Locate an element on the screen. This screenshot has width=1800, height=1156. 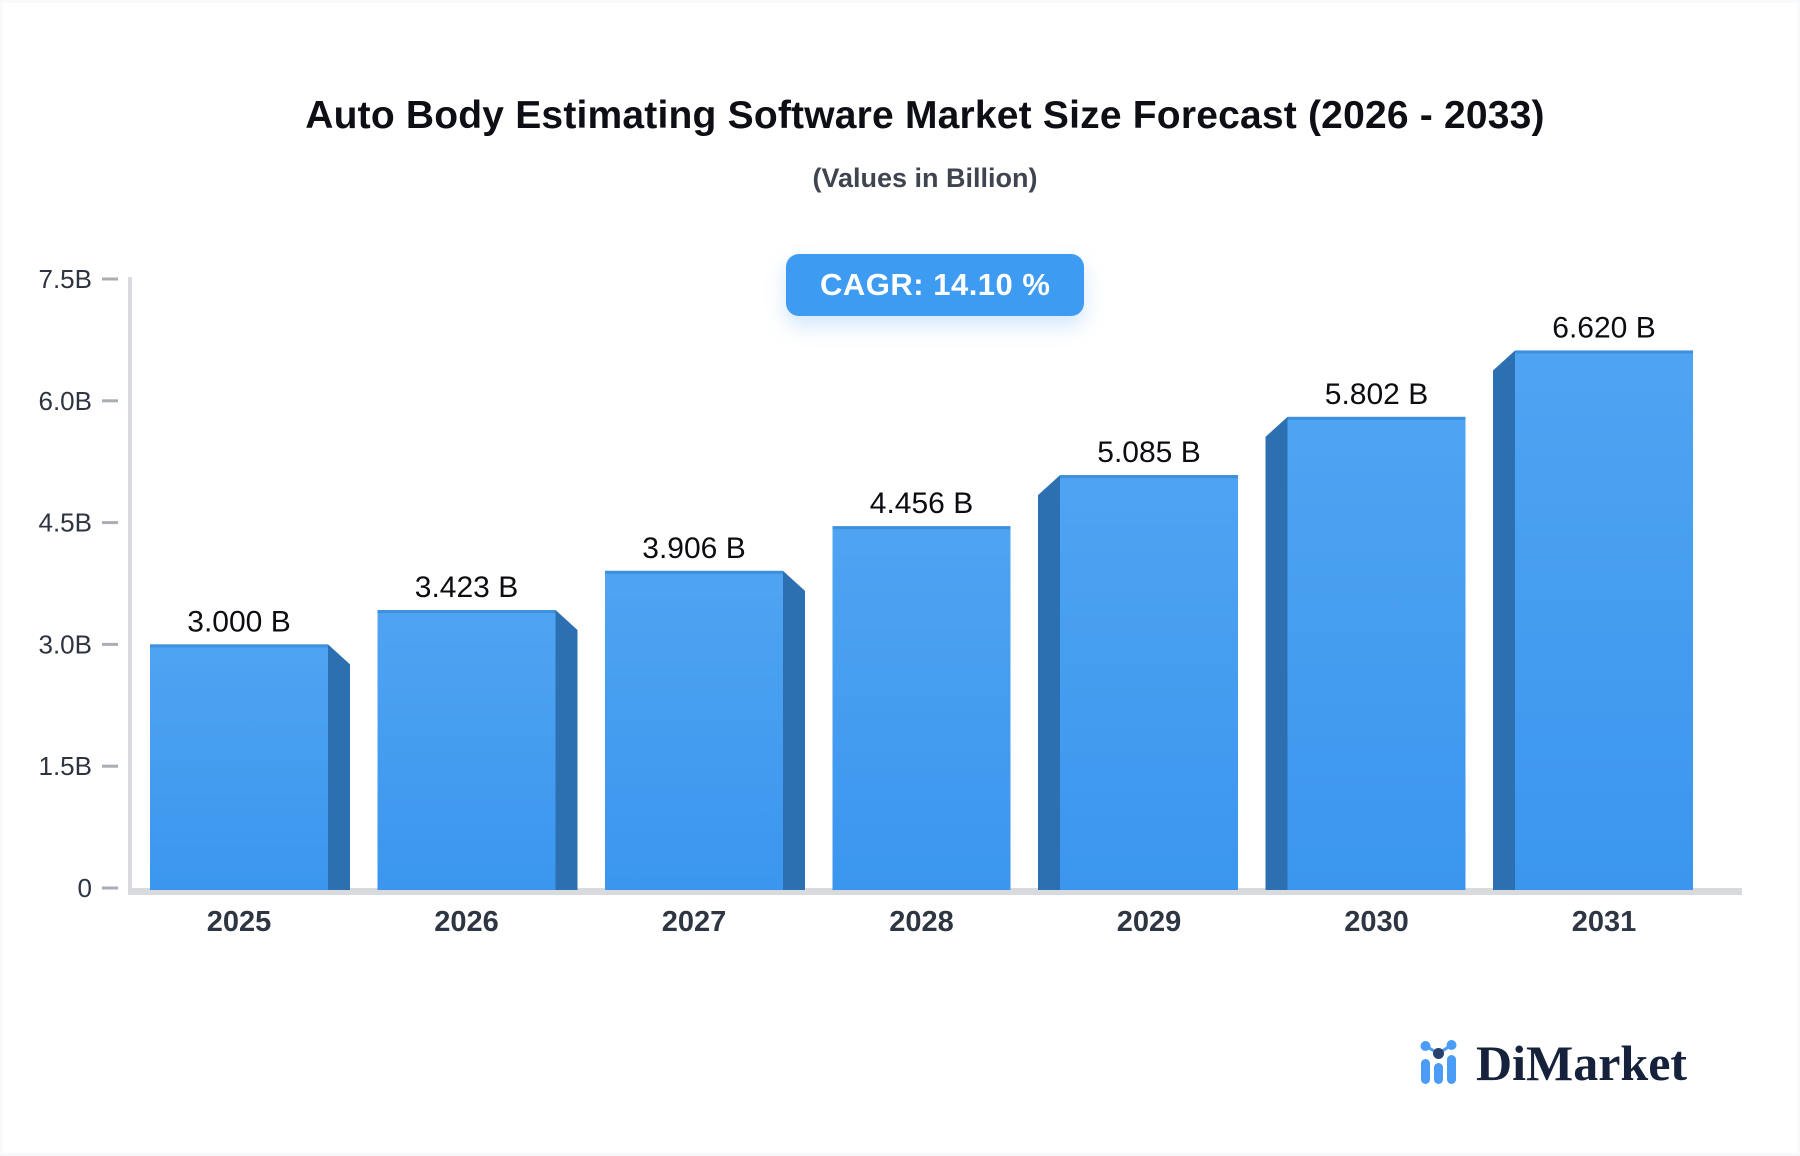
x-axis-baseline is located at coordinates (935, 891).